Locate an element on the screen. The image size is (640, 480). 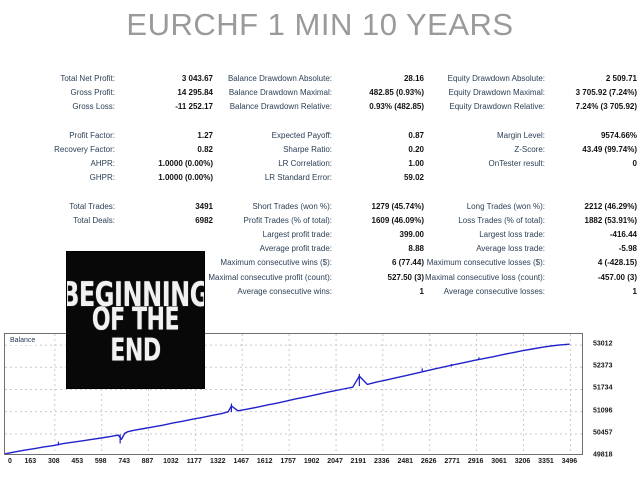
stat-row: Long Trades (won %): 2212 (46.29%) is located at coordinates (530, 209).